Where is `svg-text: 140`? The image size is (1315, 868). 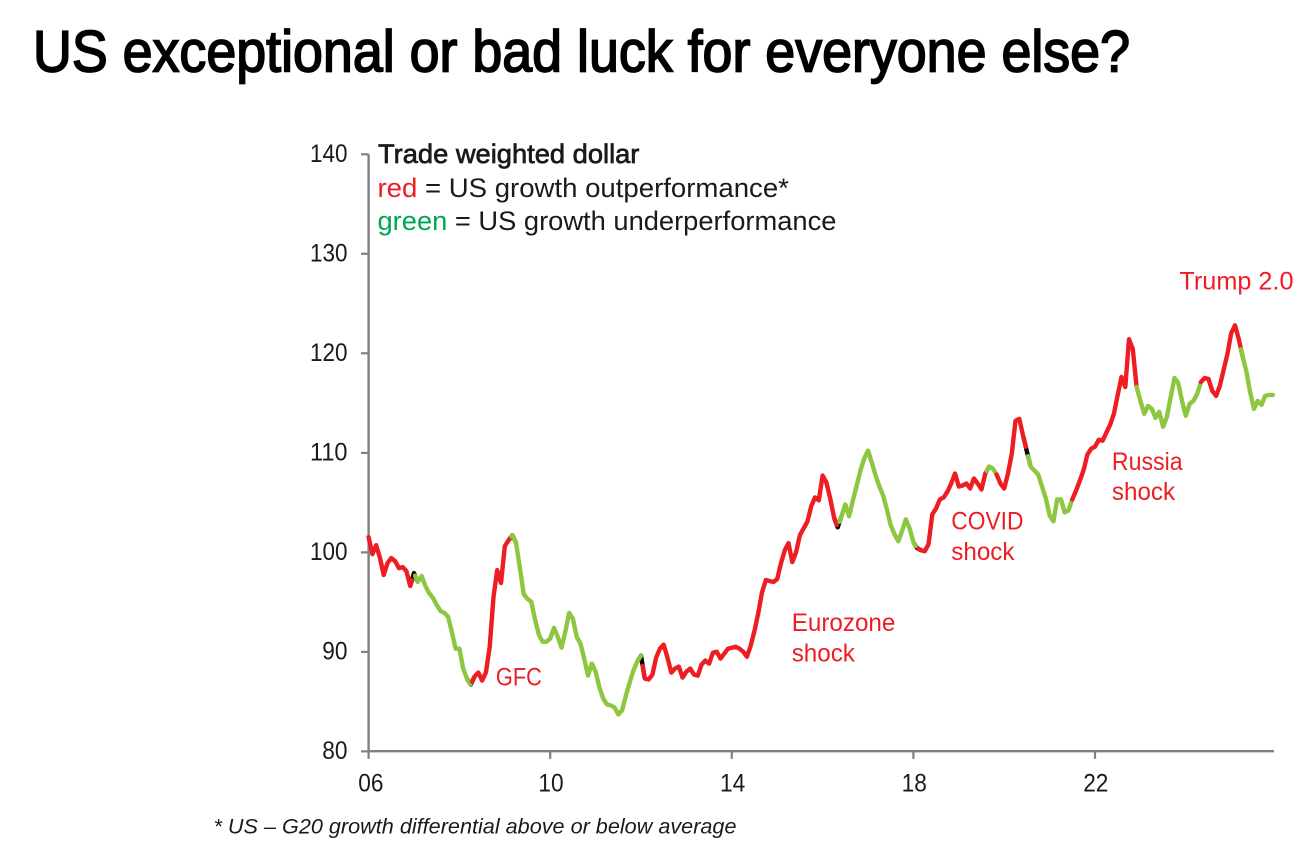 svg-text: 140 is located at coordinates (329, 154).